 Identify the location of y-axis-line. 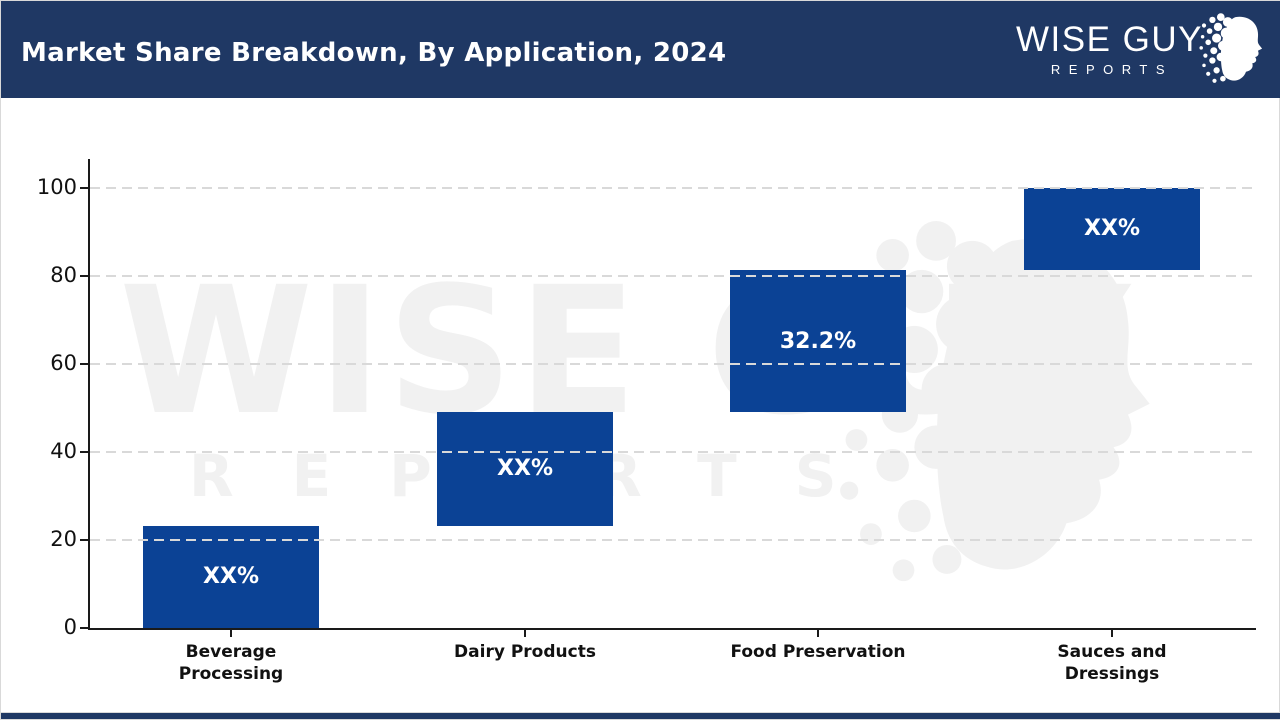
(89, 394).